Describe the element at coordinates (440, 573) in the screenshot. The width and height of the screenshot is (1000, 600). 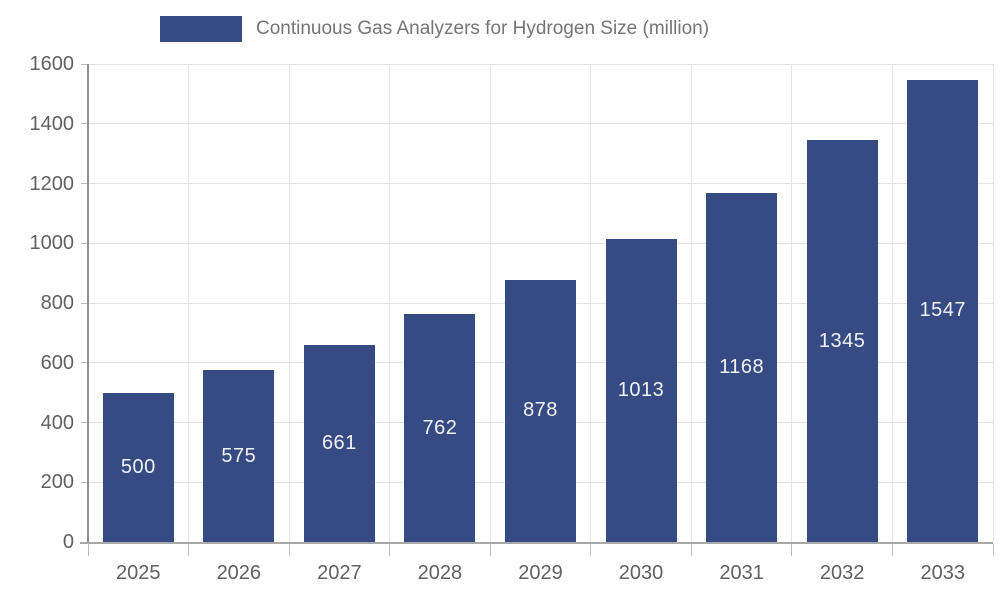
I see `x-tick-label: 2028` at that location.